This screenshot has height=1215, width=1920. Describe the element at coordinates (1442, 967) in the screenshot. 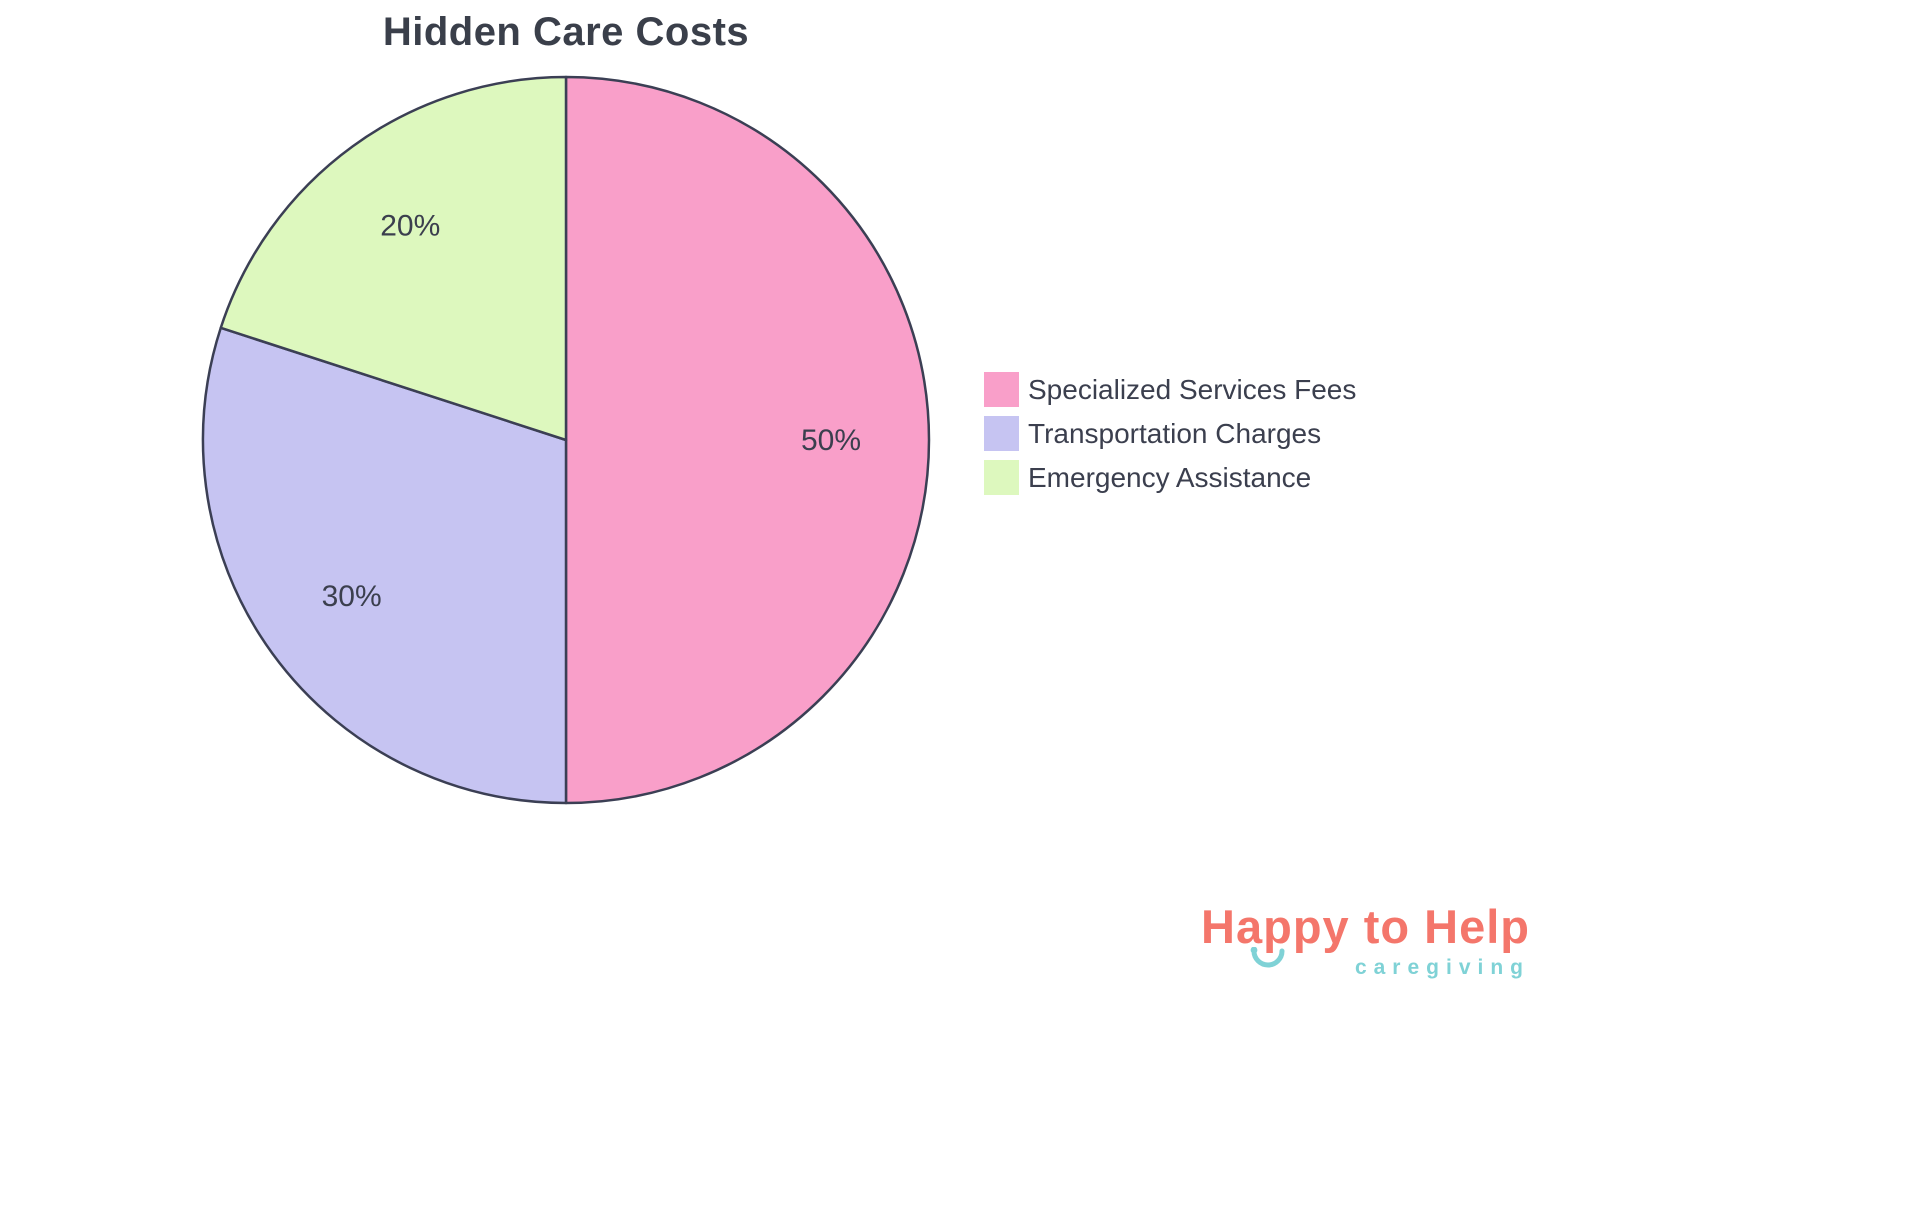

I see `brand-tagline: caregiving` at that location.